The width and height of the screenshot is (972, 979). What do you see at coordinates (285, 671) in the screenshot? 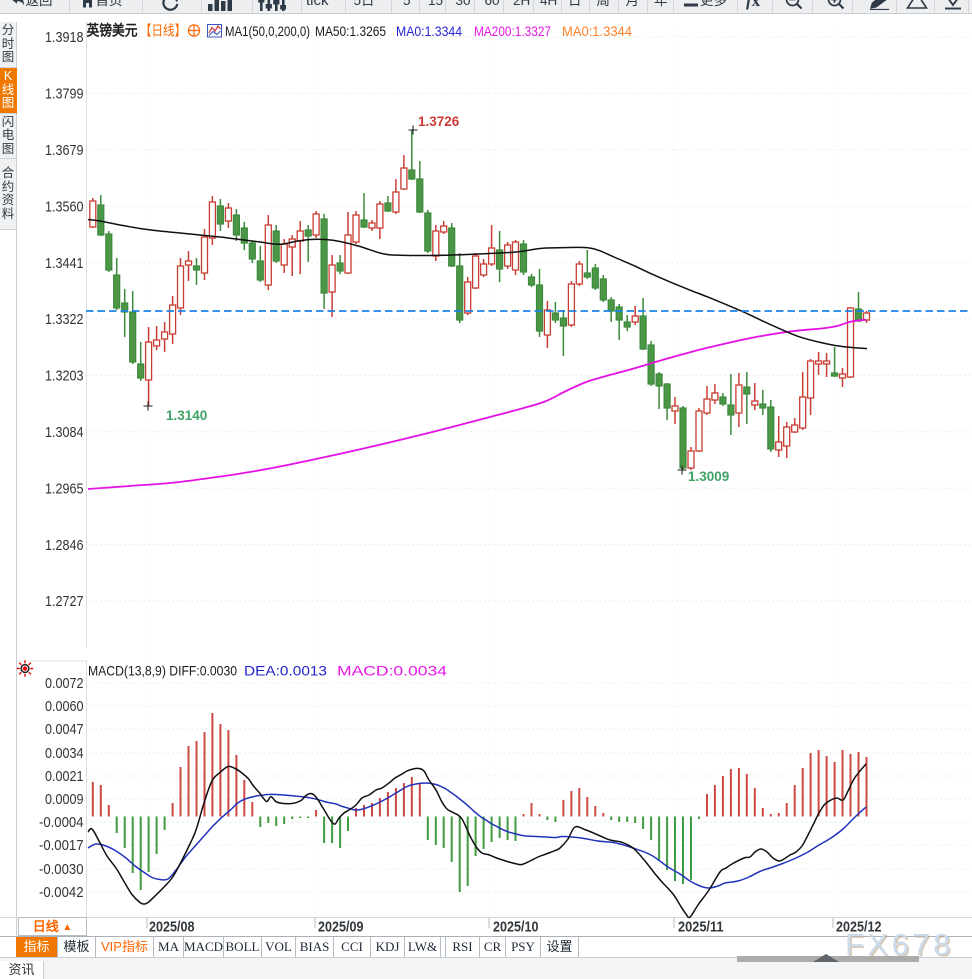
I see `svg-text: DEA:0.0013` at bounding box center [285, 671].